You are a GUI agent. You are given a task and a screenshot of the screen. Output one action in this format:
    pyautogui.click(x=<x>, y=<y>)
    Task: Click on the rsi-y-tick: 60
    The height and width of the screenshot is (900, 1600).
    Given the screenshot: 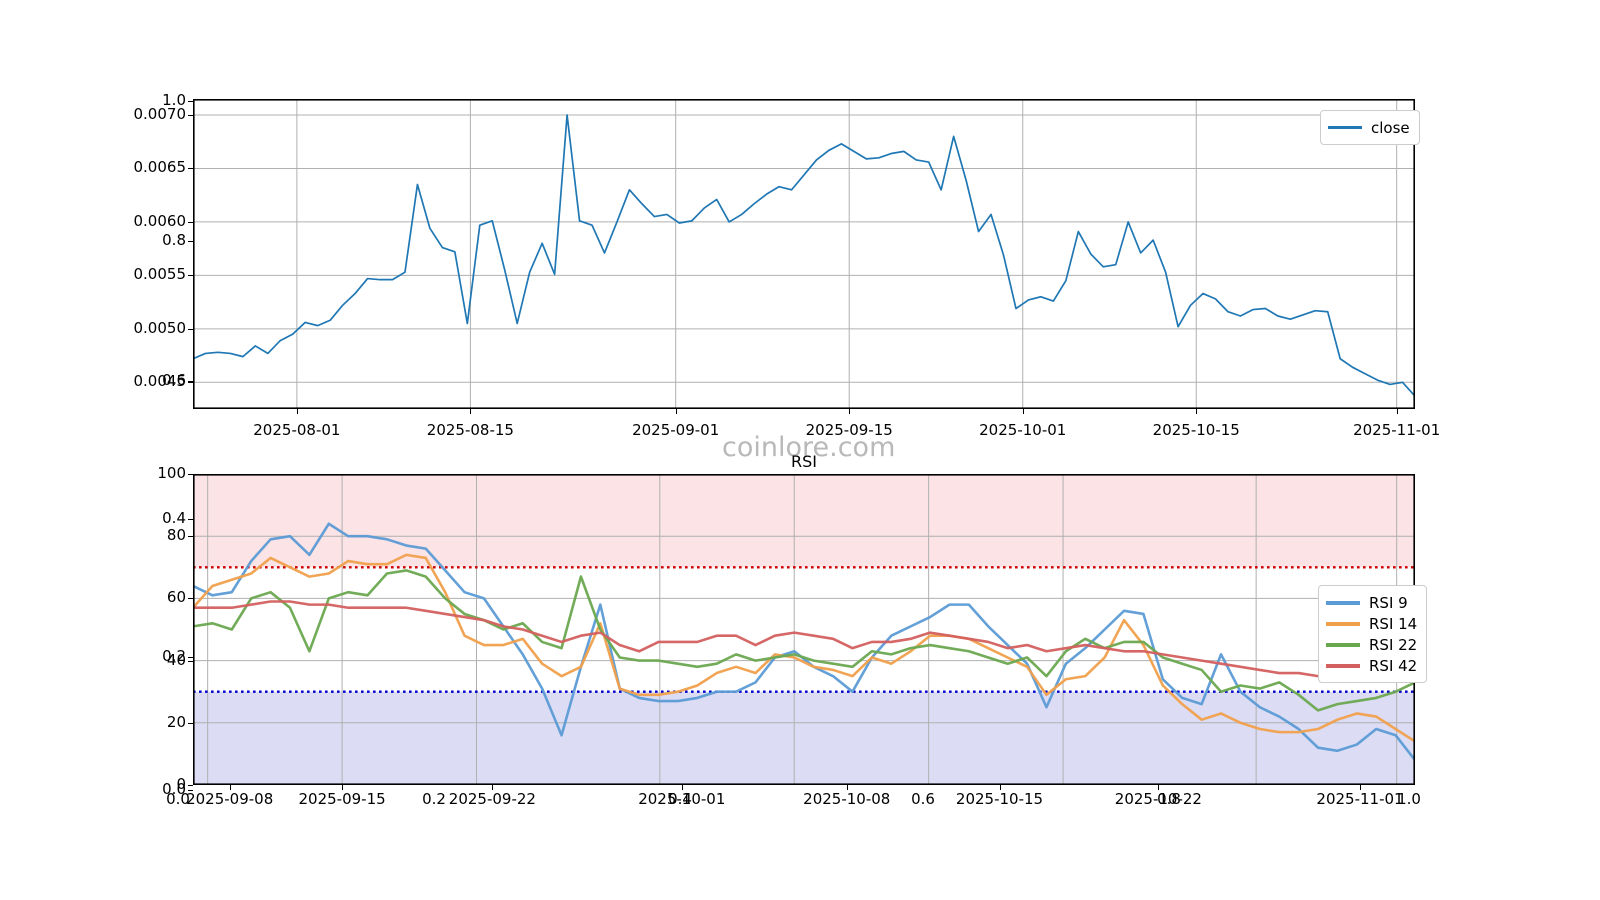 What is the action you would take?
    pyautogui.click(x=176, y=597)
    